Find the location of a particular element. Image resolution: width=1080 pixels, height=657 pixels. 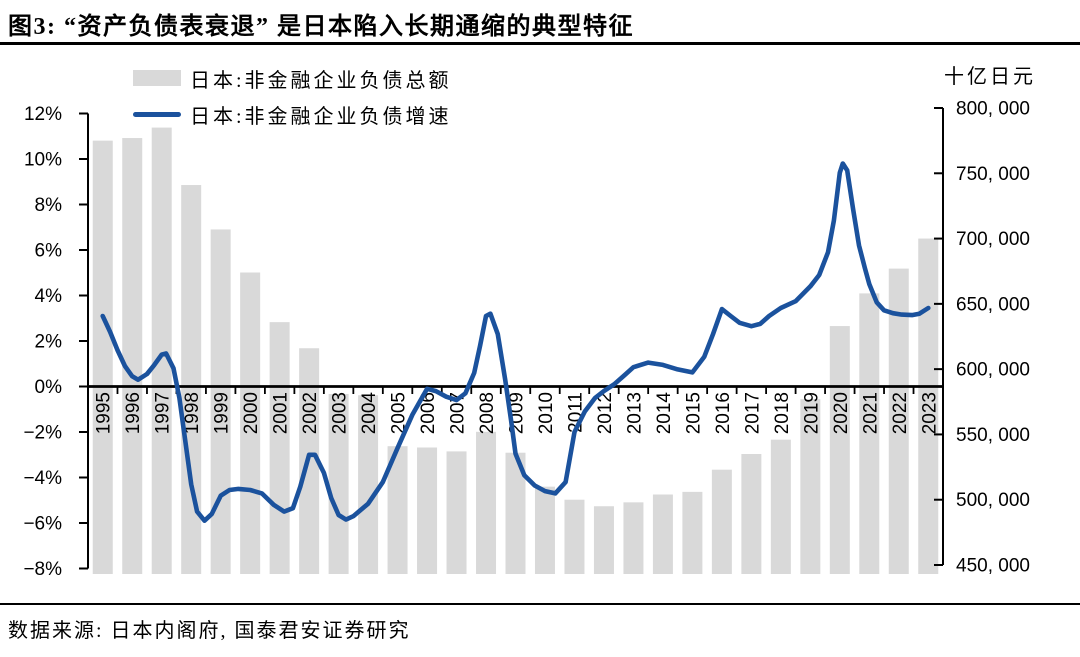

figure-title: 图3: “资产负债表衰退” 是日本陷入长期通缩的典型特征 is located at coordinates (321, 27).